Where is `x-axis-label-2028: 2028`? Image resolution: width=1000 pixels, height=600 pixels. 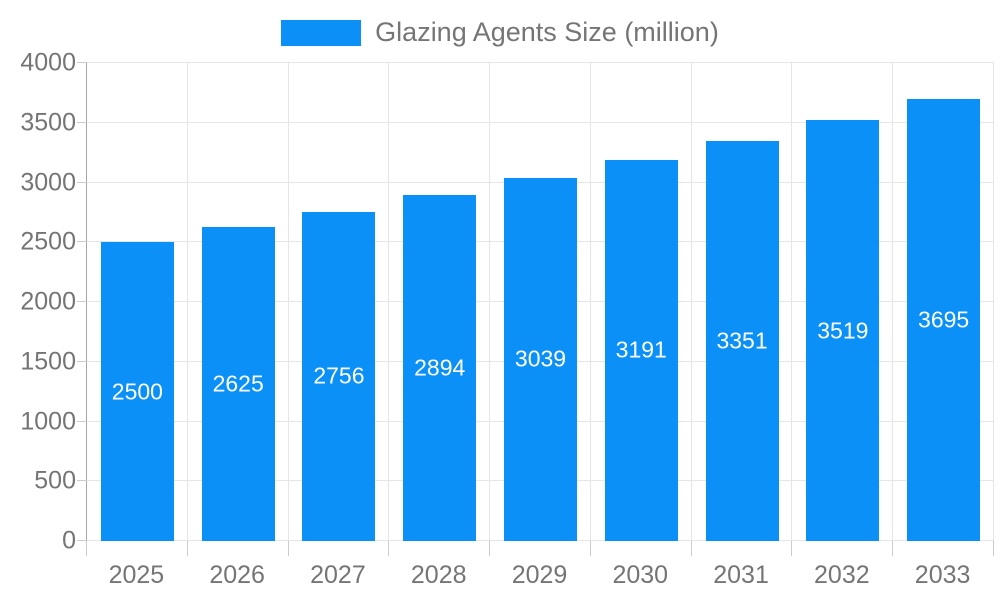
x-axis-label-2028: 2028 is located at coordinates (438, 575).